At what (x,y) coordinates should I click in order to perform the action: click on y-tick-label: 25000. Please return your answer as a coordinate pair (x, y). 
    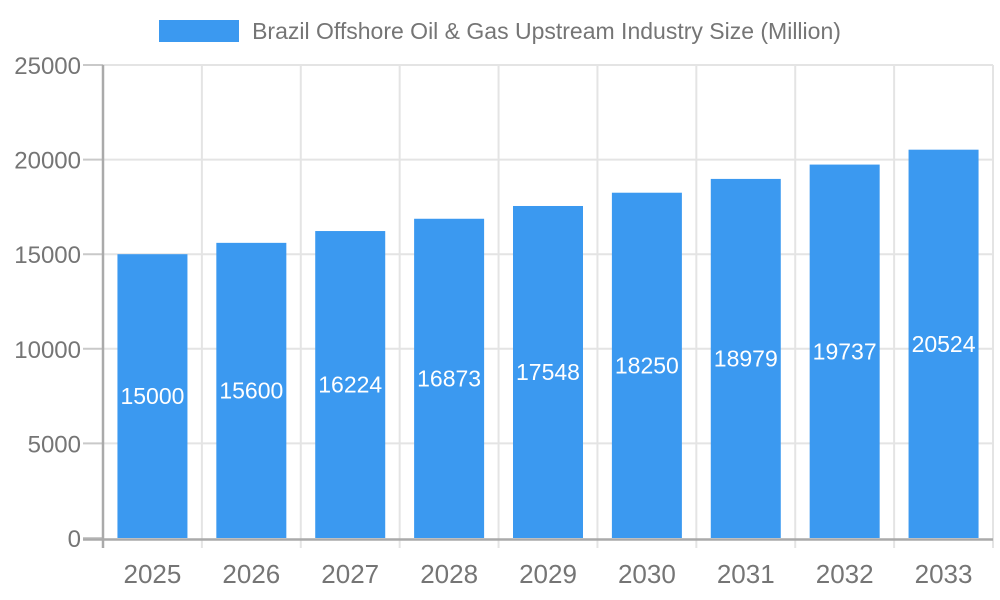
    Looking at the image, I should click on (47, 66).